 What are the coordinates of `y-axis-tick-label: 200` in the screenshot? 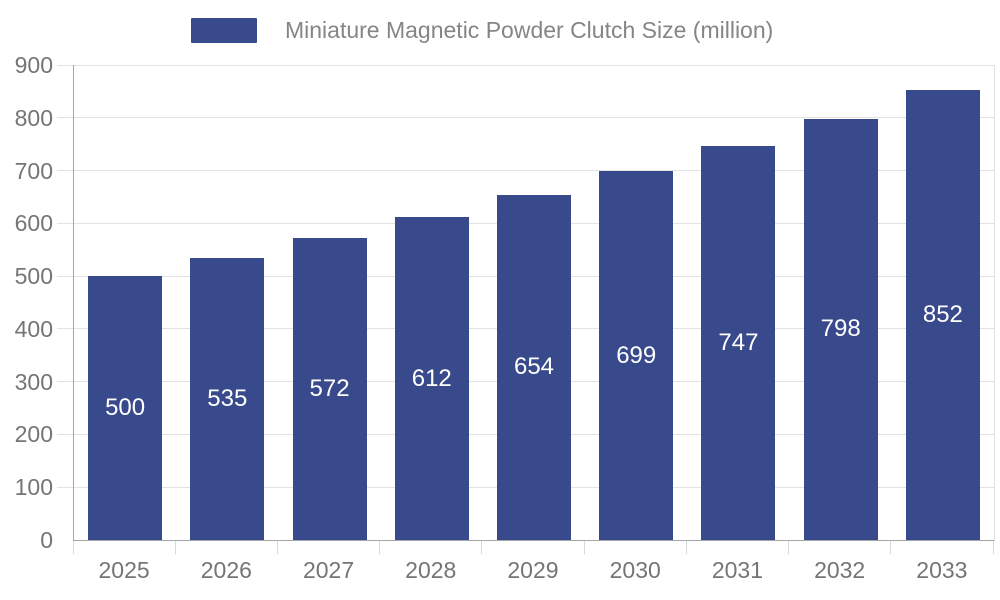 It's located at (33, 434).